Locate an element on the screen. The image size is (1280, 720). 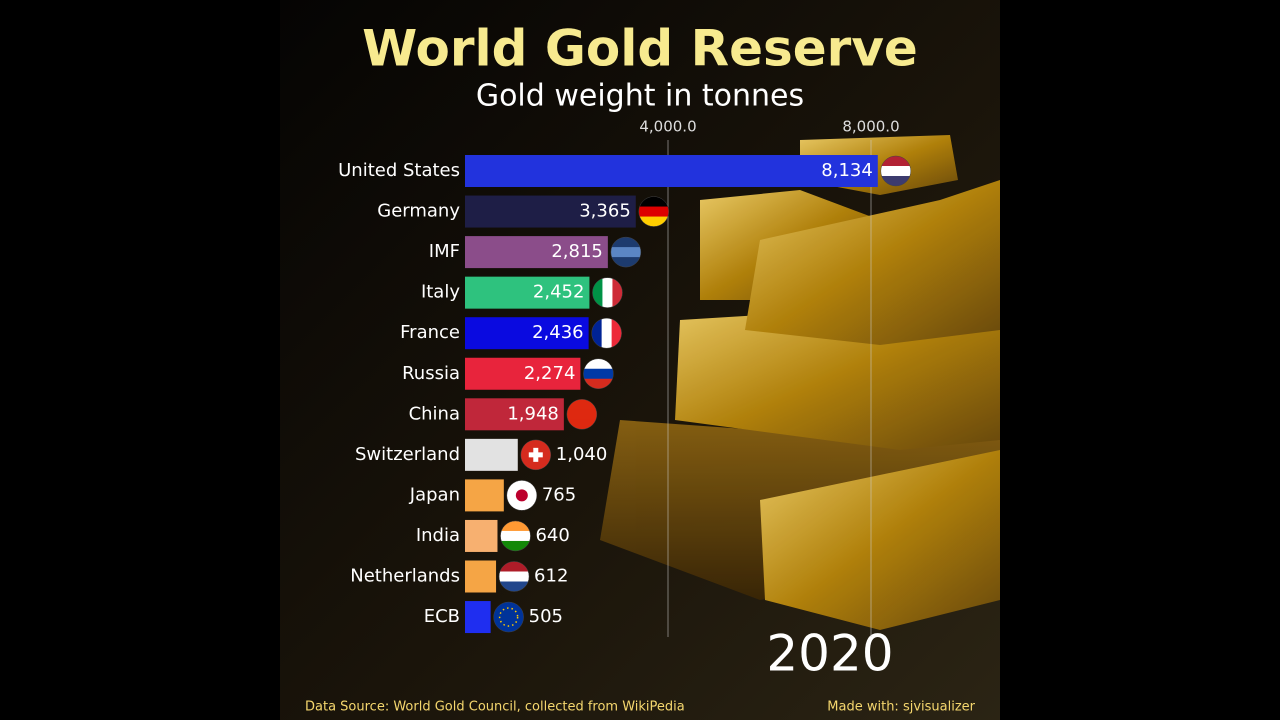
value-label: 2,274 is located at coordinates (550, 373).